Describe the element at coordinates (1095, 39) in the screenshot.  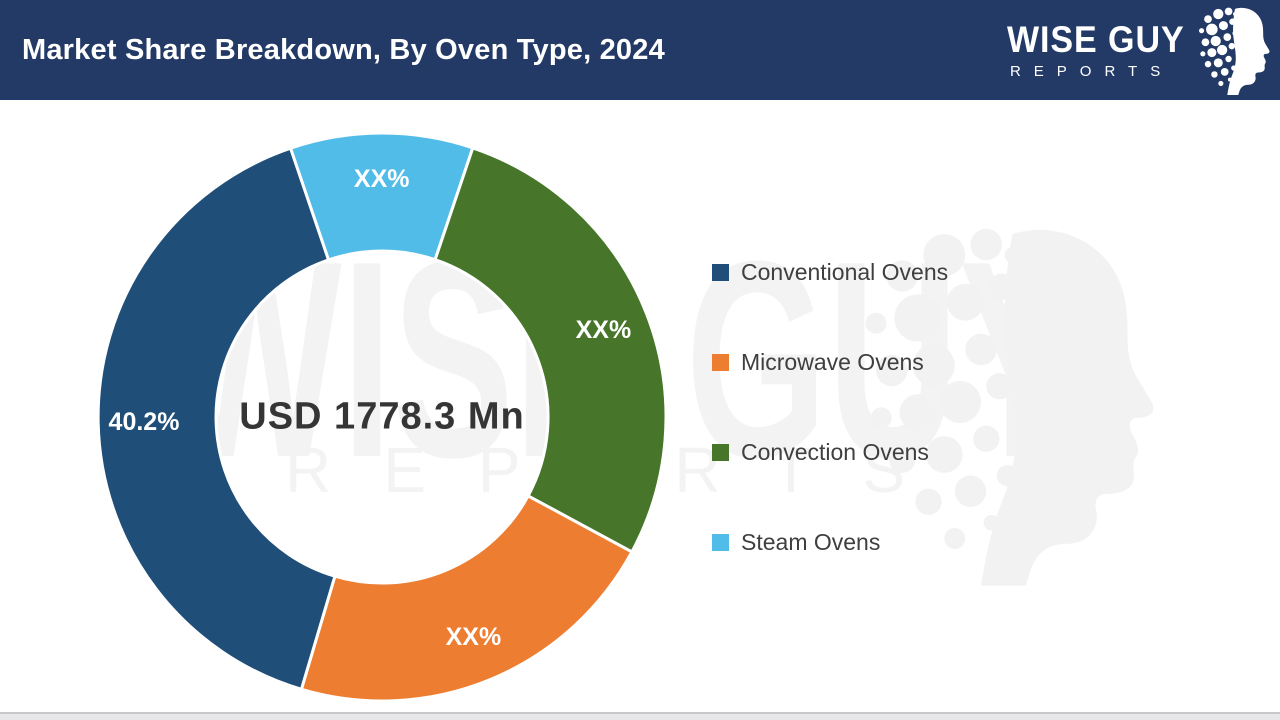
I see `brand-name: WISE GUY` at that location.